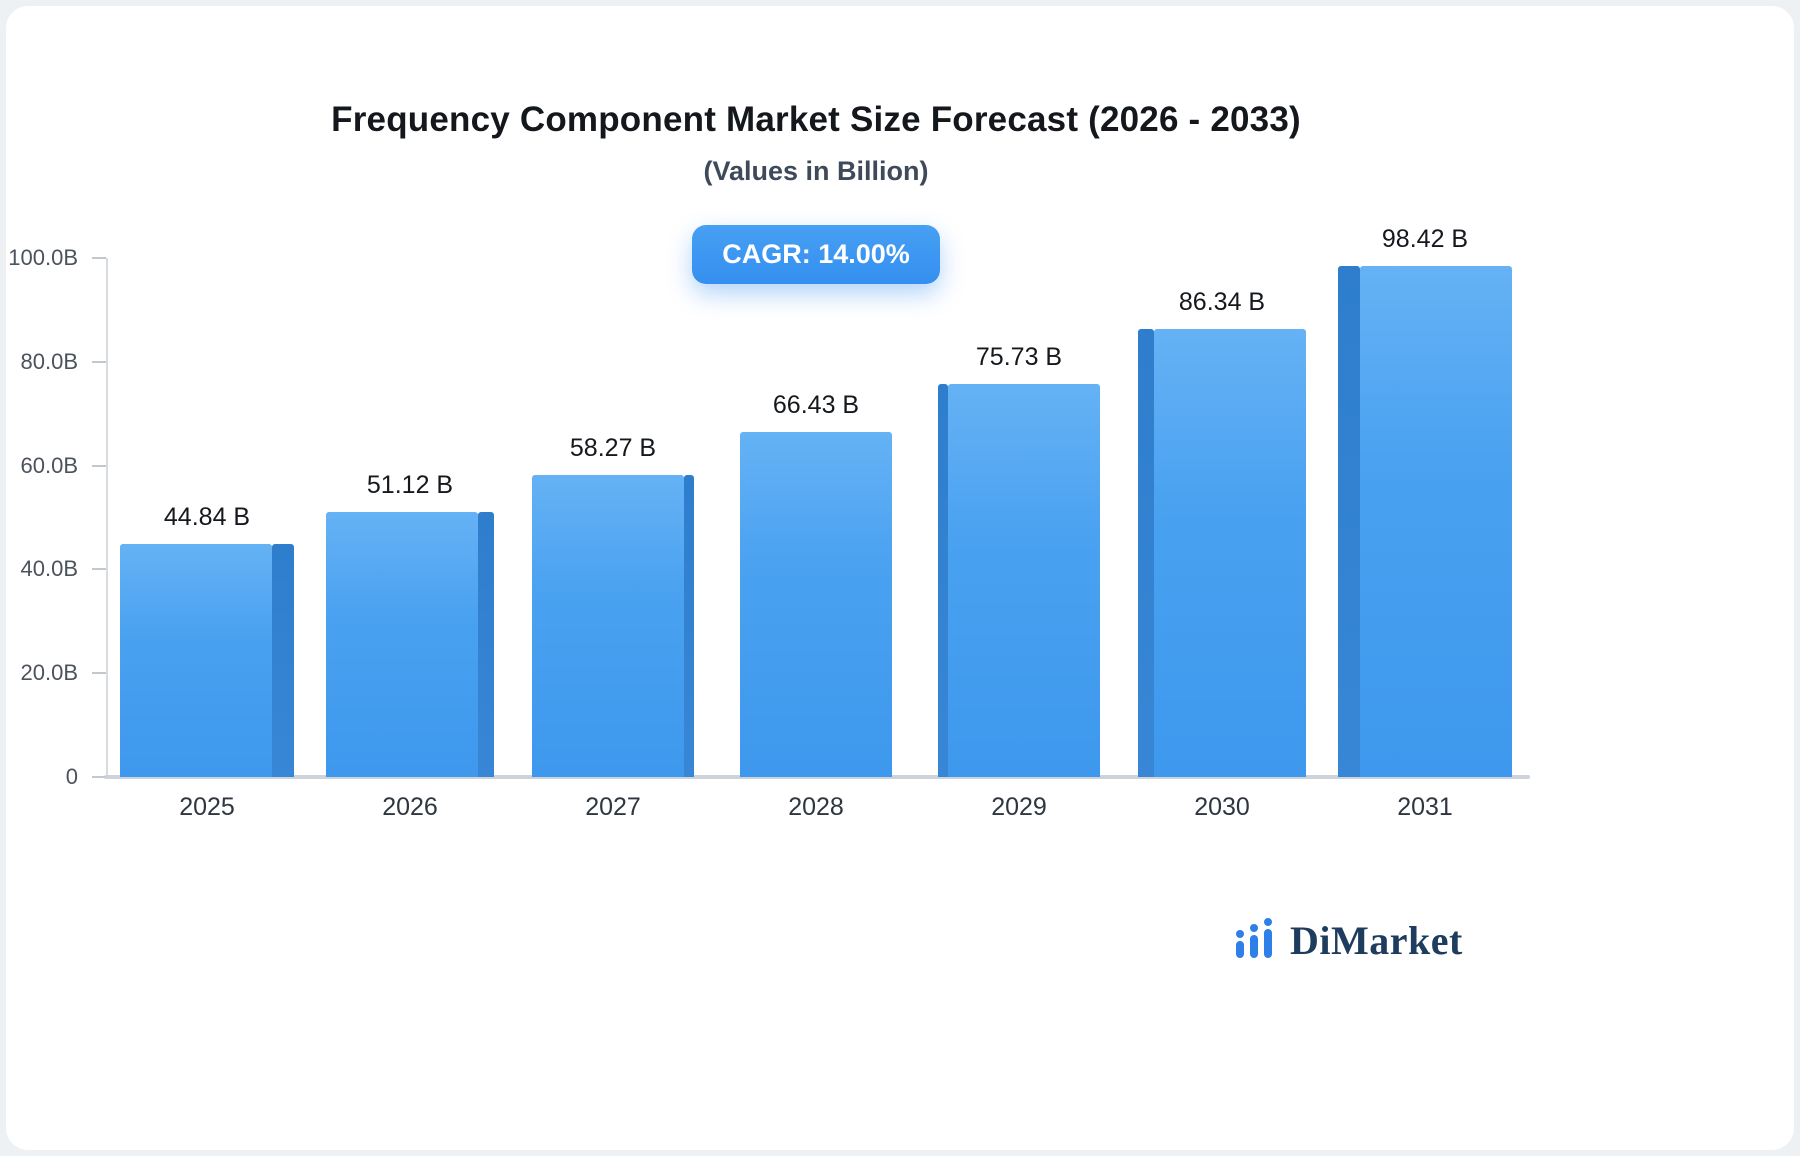  I want to click on bar-value-label: 98.42 B, so click(1425, 239).